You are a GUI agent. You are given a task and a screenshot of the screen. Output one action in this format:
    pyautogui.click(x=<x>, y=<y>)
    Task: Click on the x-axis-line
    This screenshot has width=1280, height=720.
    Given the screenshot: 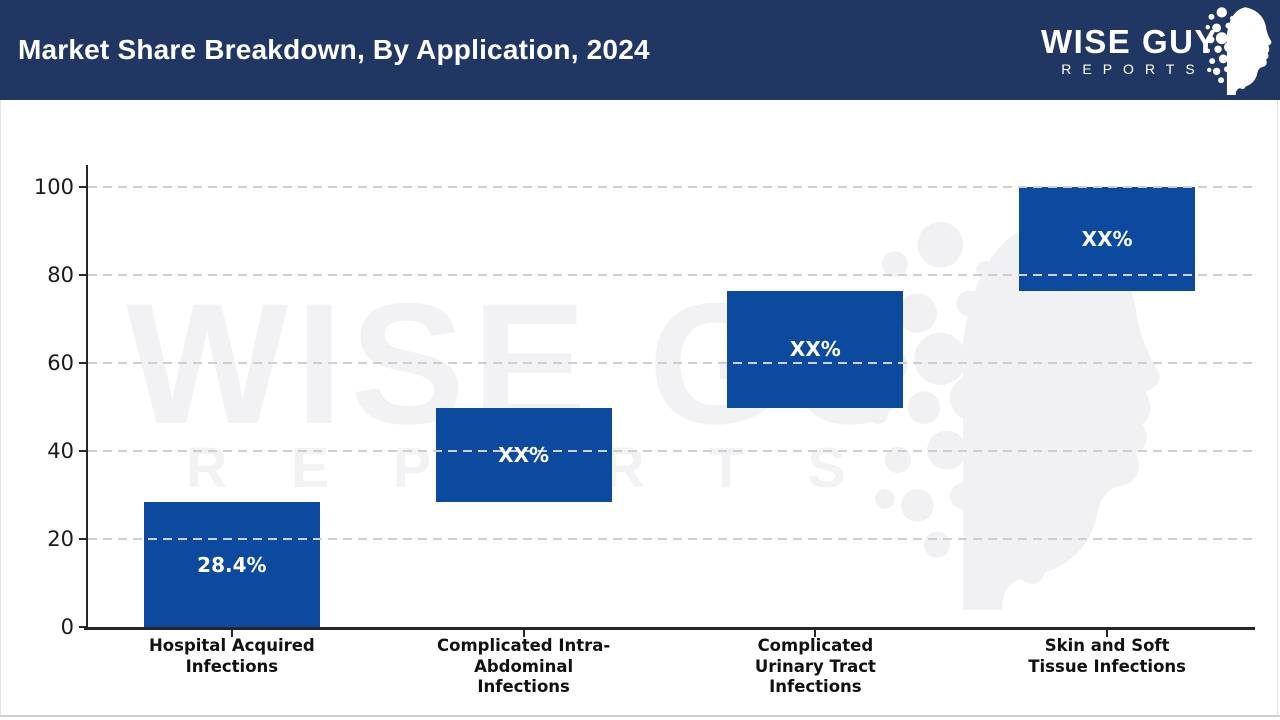 What is the action you would take?
    pyautogui.click(x=669, y=628)
    